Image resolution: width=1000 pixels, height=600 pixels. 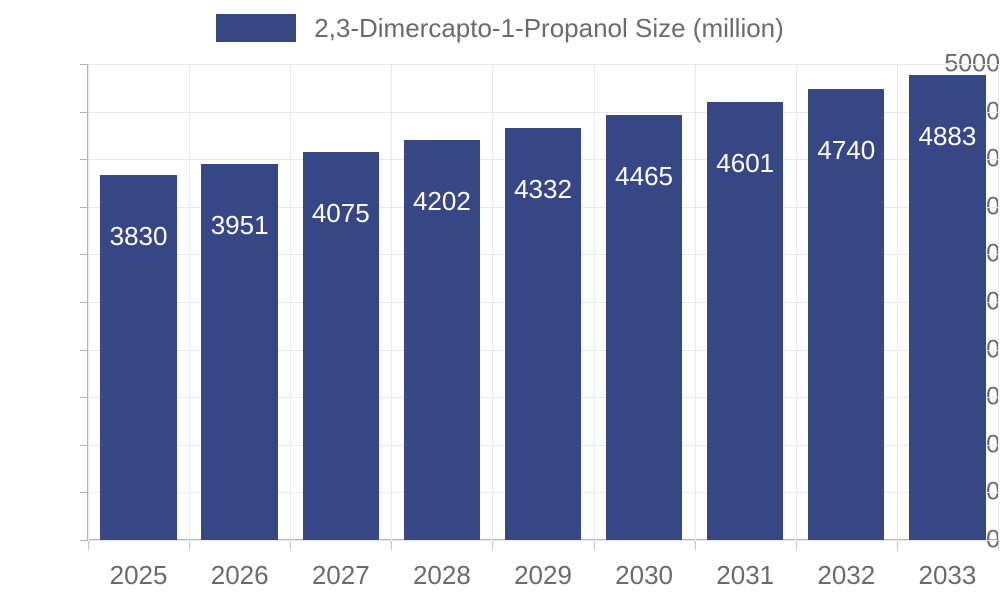 What do you see at coordinates (846, 149) in the screenshot?
I see `bar-value-label: 4740` at bounding box center [846, 149].